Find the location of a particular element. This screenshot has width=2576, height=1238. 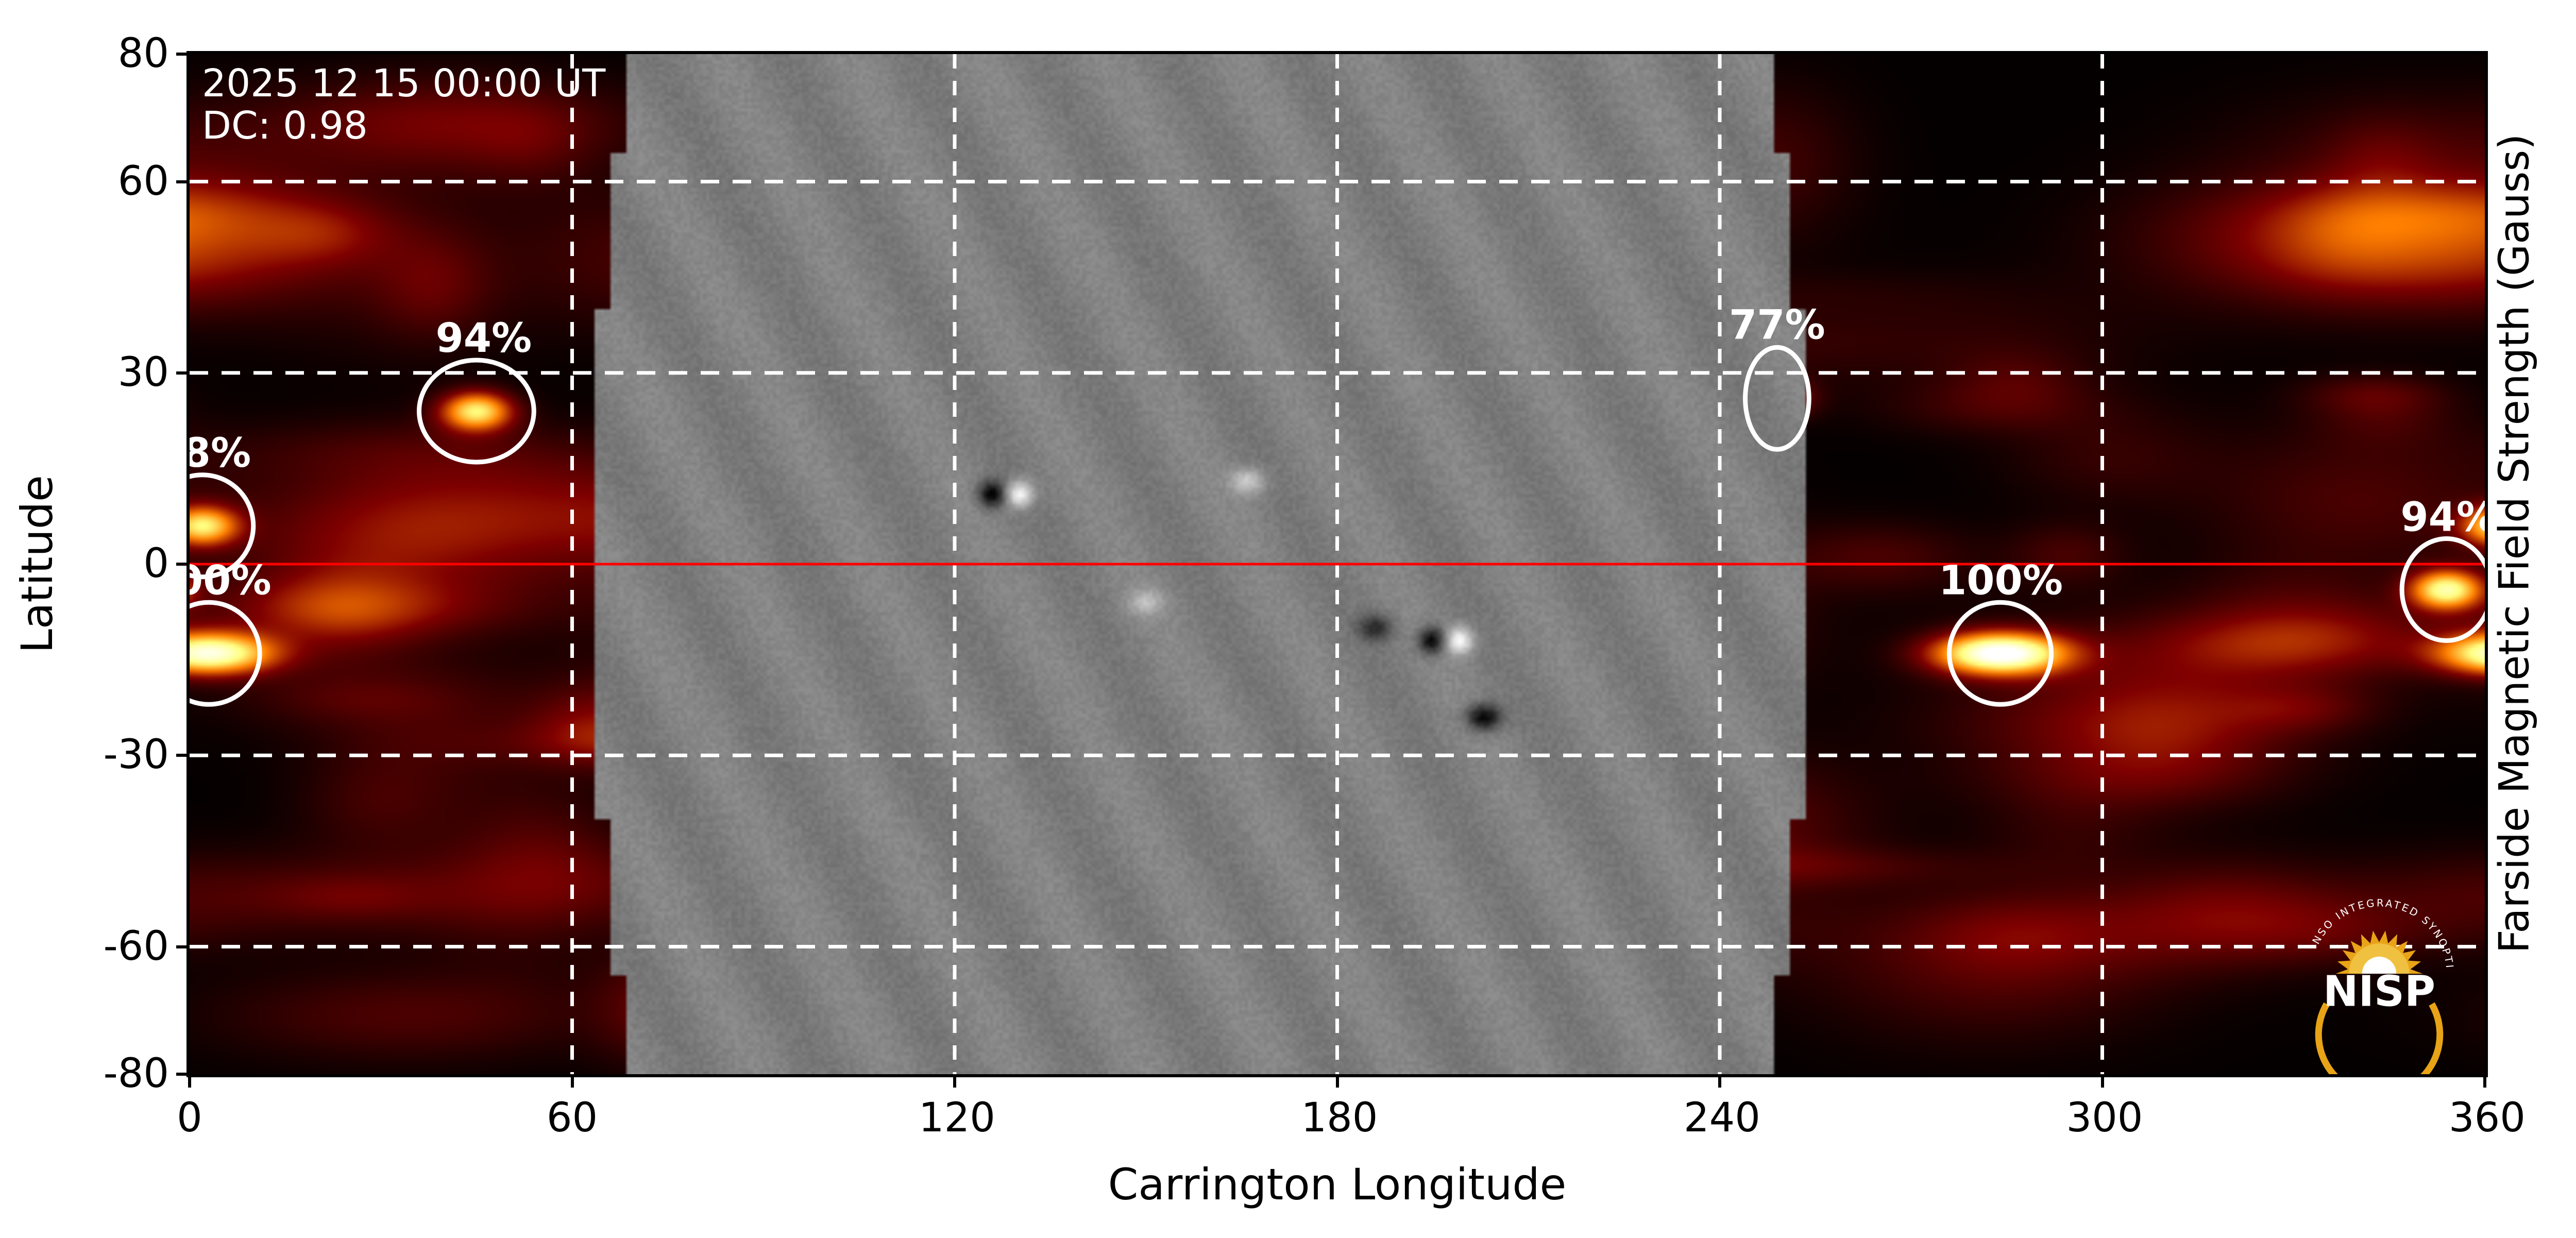

logo-ring is located at coordinates (2379, 1038).